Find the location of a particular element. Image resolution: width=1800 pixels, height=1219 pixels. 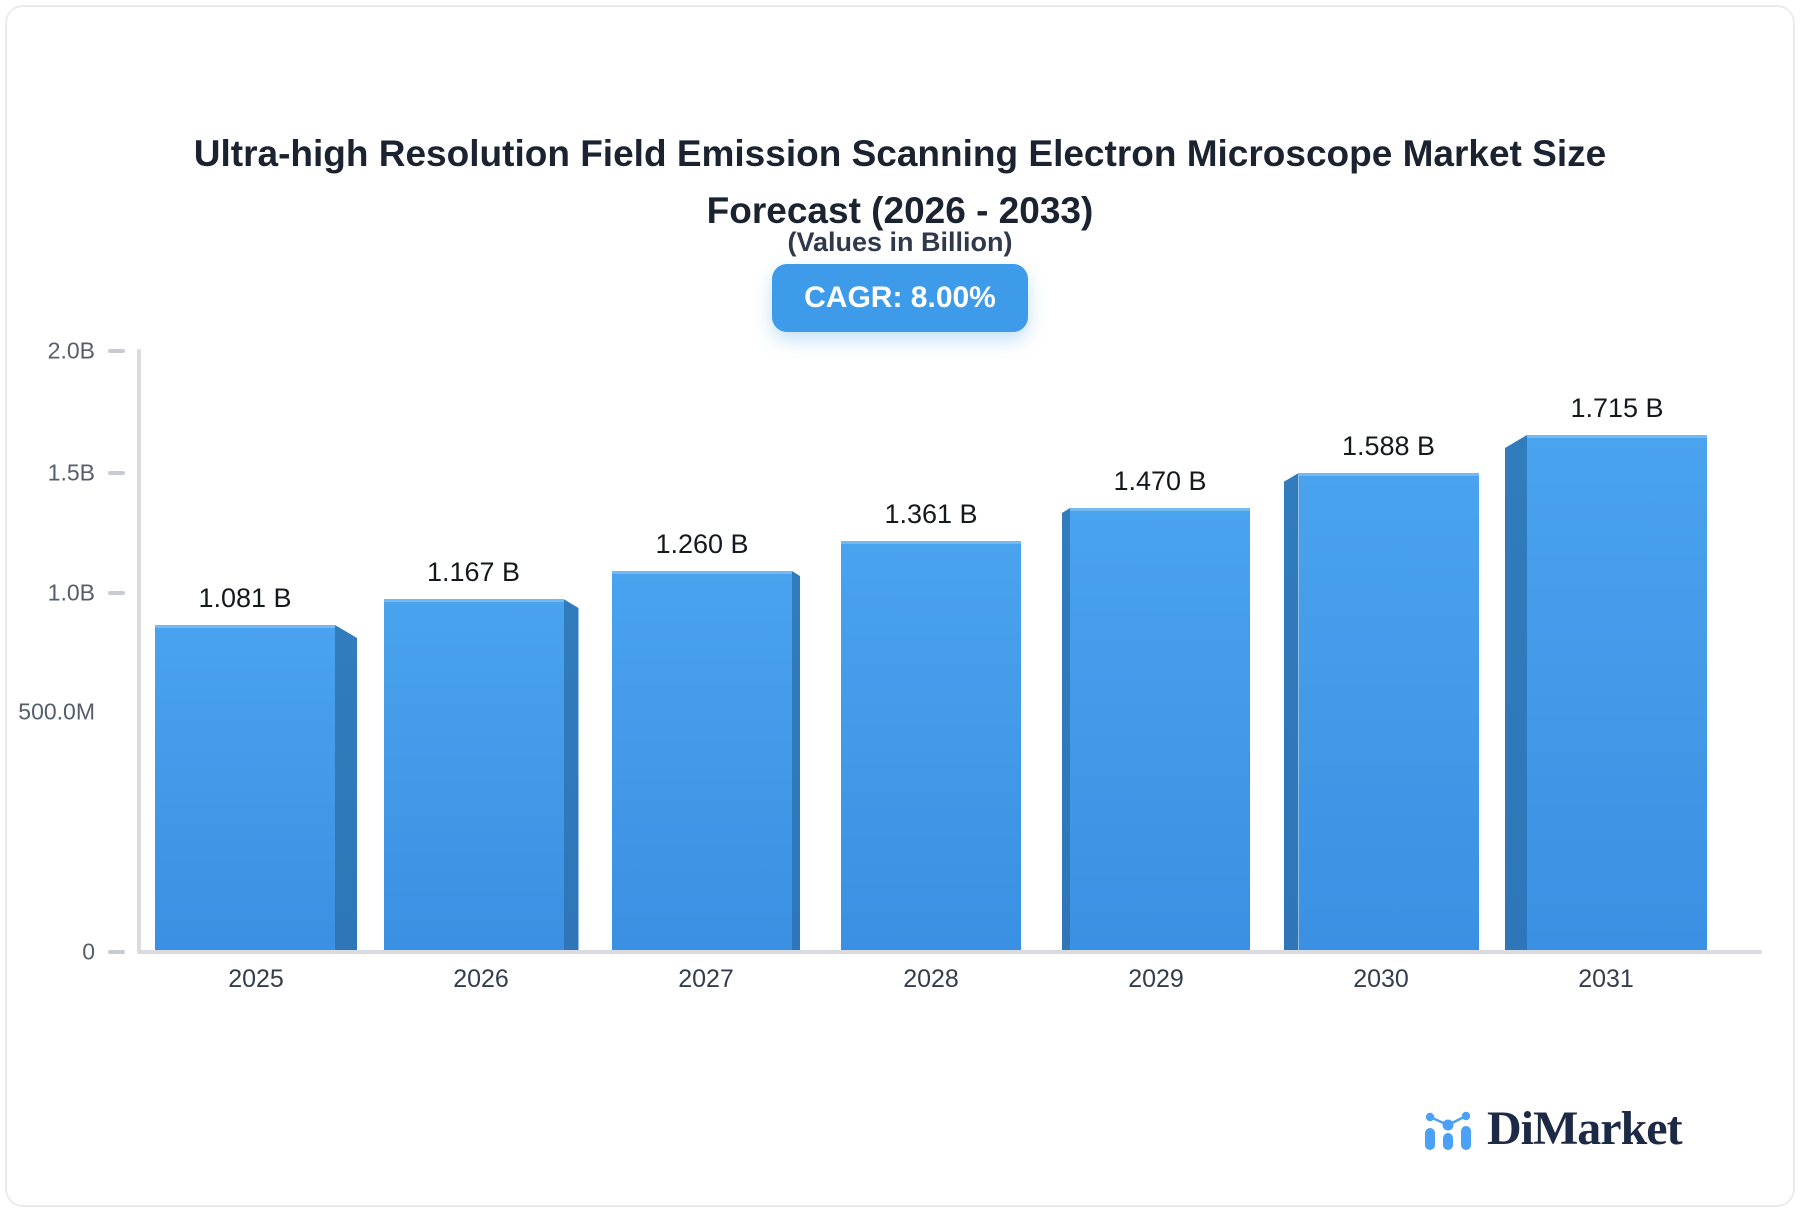

bar-chart-trend-icon is located at coordinates (1448, 1130).